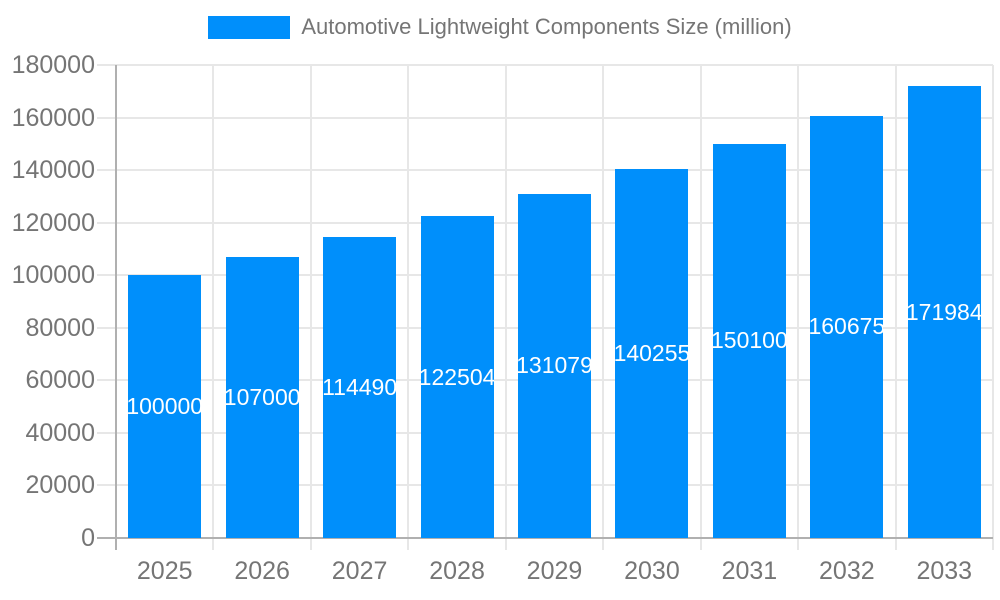 The width and height of the screenshot is (1000, 600). What do you see at coordinates (53, 275) in the screenshot?
I see `y-axis-label: 100000` at bounding box center [53, 275].